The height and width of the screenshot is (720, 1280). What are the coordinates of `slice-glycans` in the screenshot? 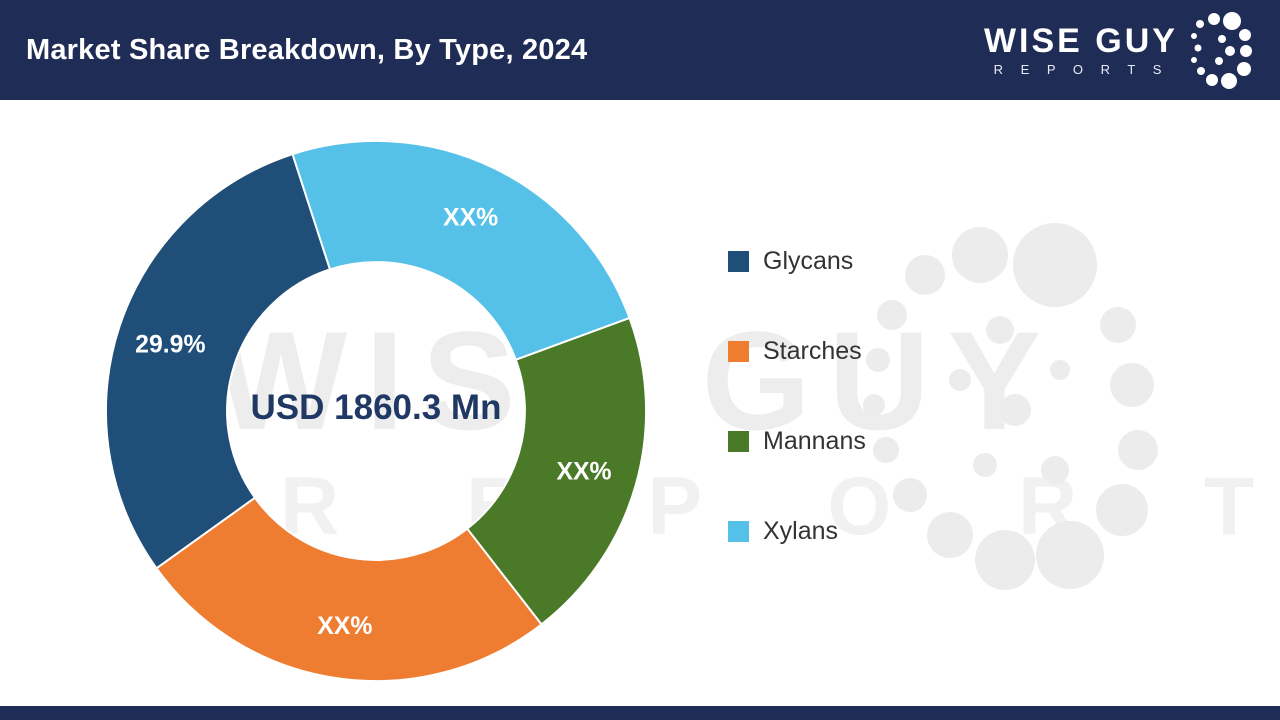 It's located at (218, 361).